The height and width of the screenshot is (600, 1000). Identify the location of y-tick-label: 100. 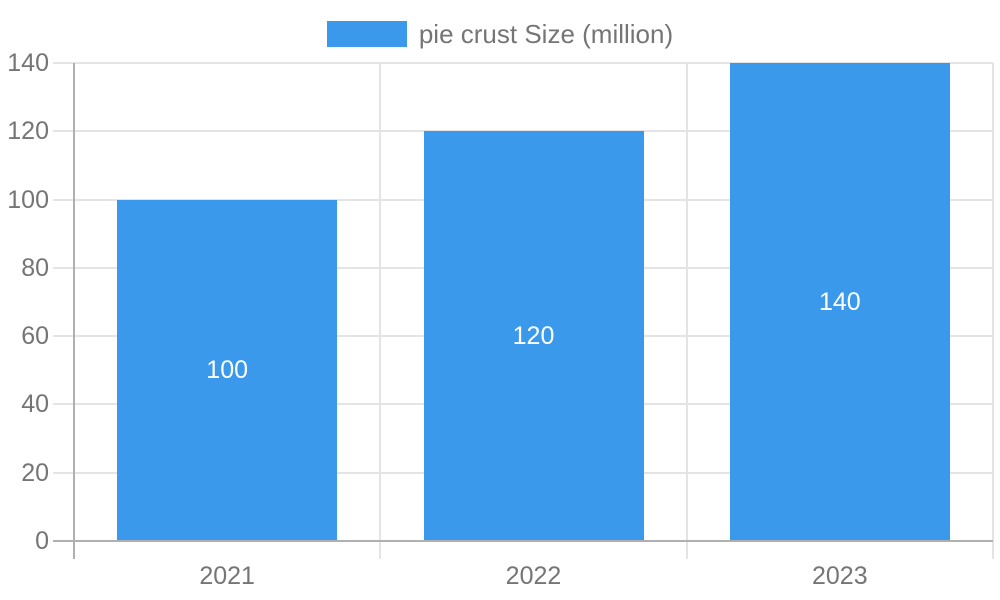
(28, 199).